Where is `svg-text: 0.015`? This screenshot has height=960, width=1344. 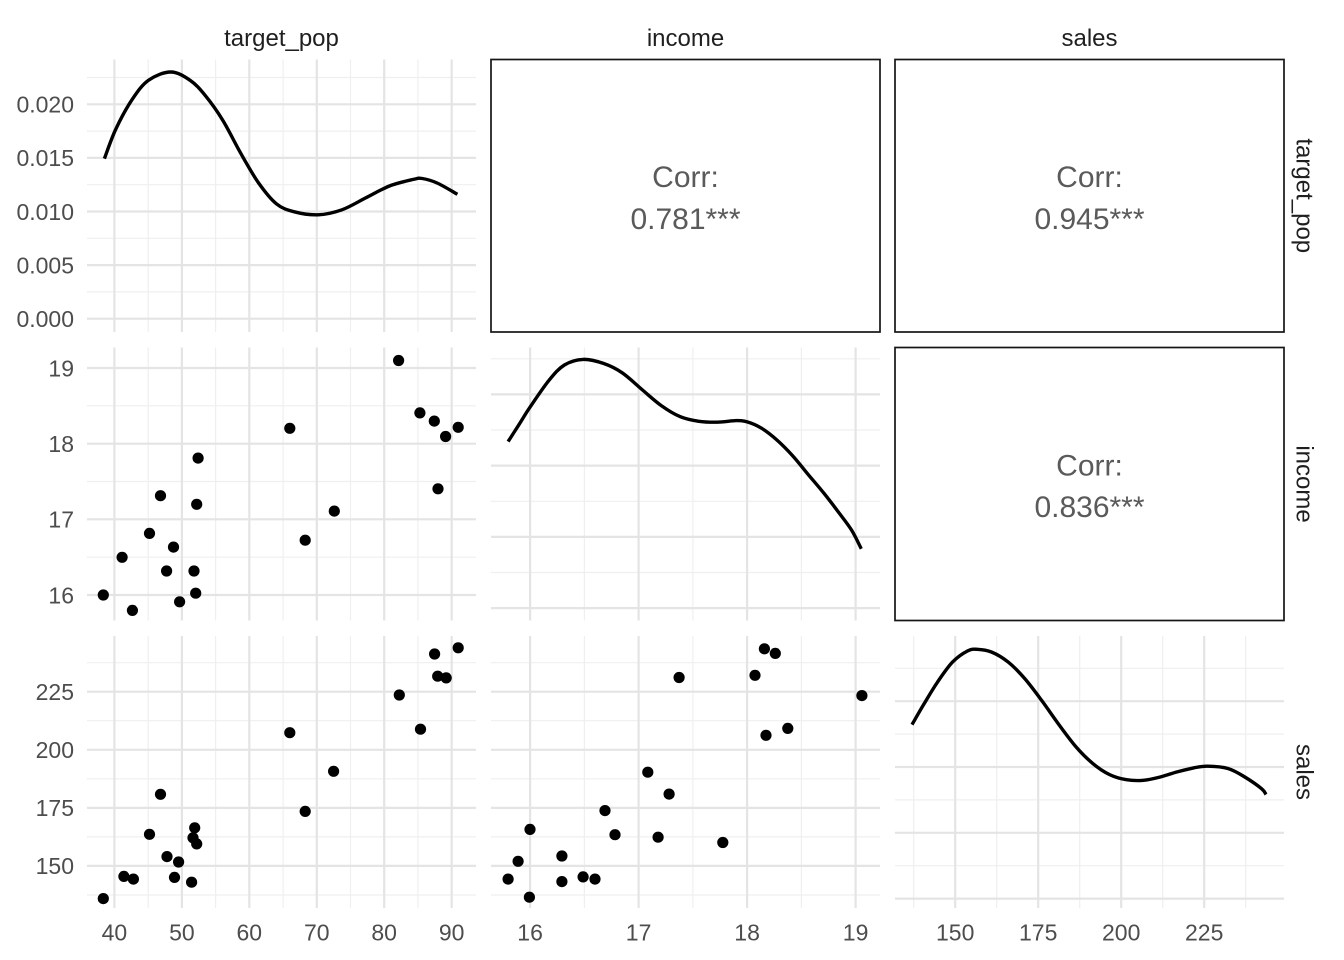 svg-text: 0.015 is located at coordinates (45, 158).